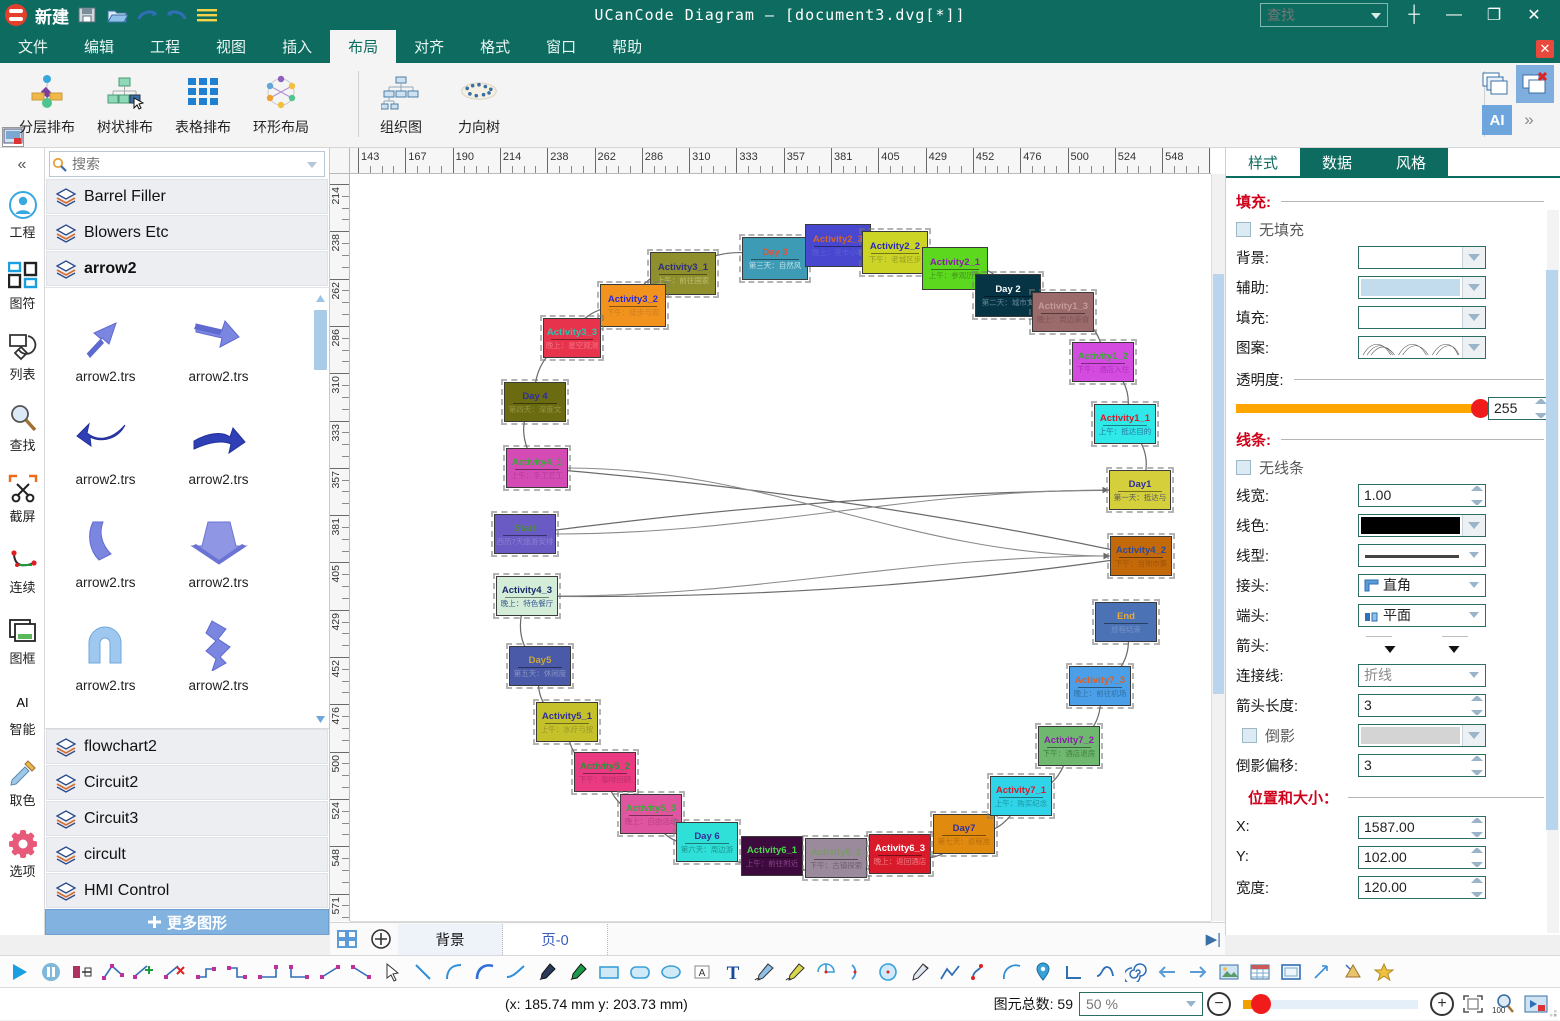  Describe the element at coordinates (1477, 765) in the screenshot. I see `shadow-offset-spinner` at that location.